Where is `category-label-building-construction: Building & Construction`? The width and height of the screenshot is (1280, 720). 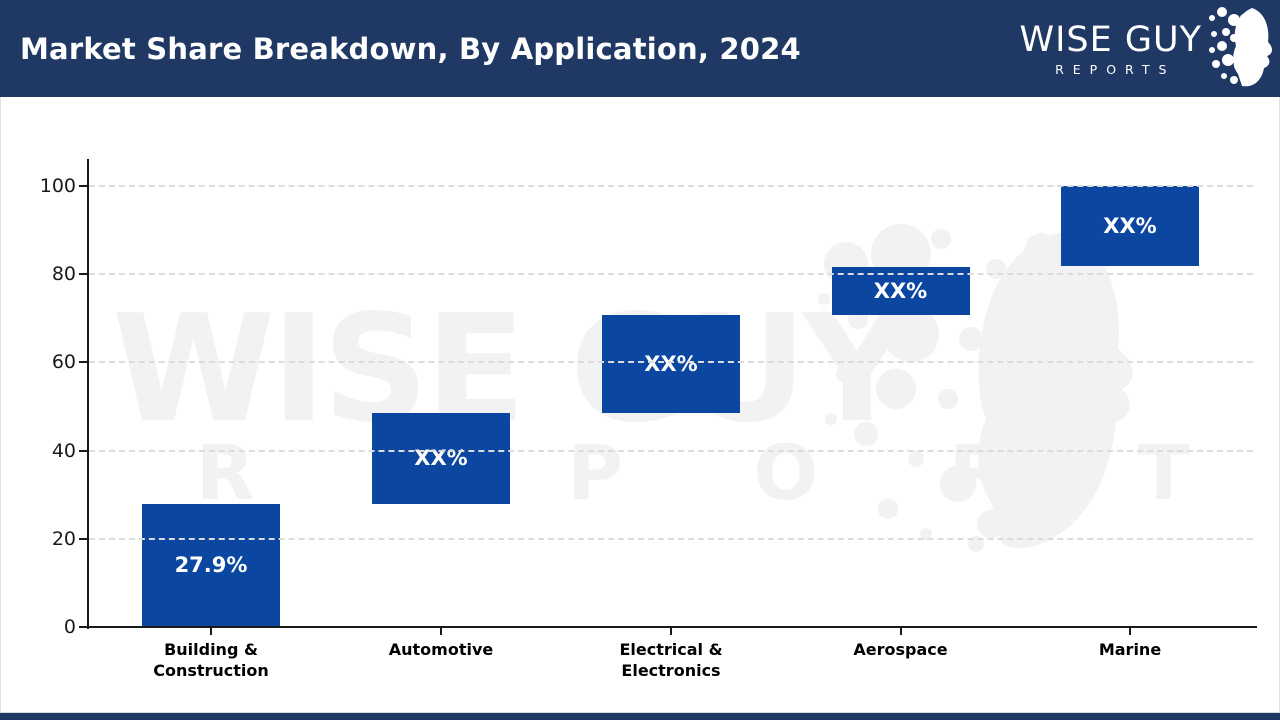 category-label-building-construction: Building & Construction is located at coordinates (211, 660).